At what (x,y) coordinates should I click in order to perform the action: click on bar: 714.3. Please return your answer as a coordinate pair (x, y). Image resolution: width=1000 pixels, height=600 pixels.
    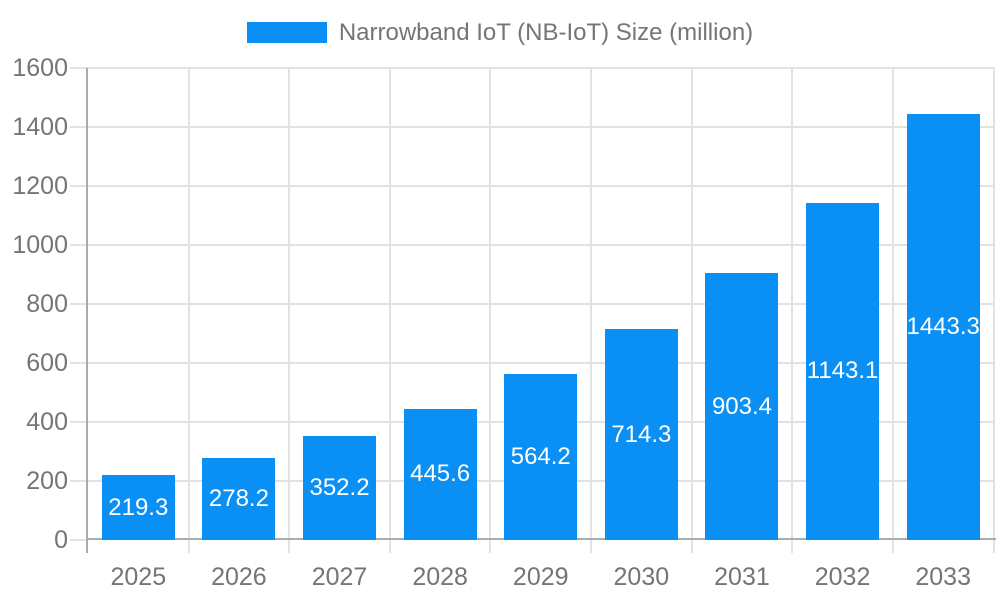
    Looking at the image, I should click on (641, 434).